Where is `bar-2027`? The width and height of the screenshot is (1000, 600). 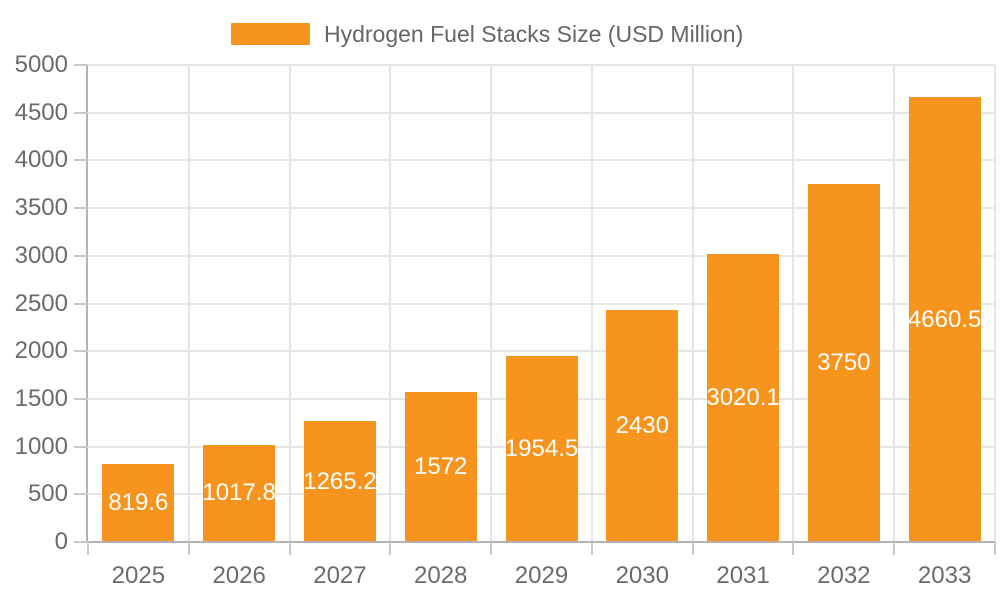
bar-2027 is located at coordinates (339, 481).